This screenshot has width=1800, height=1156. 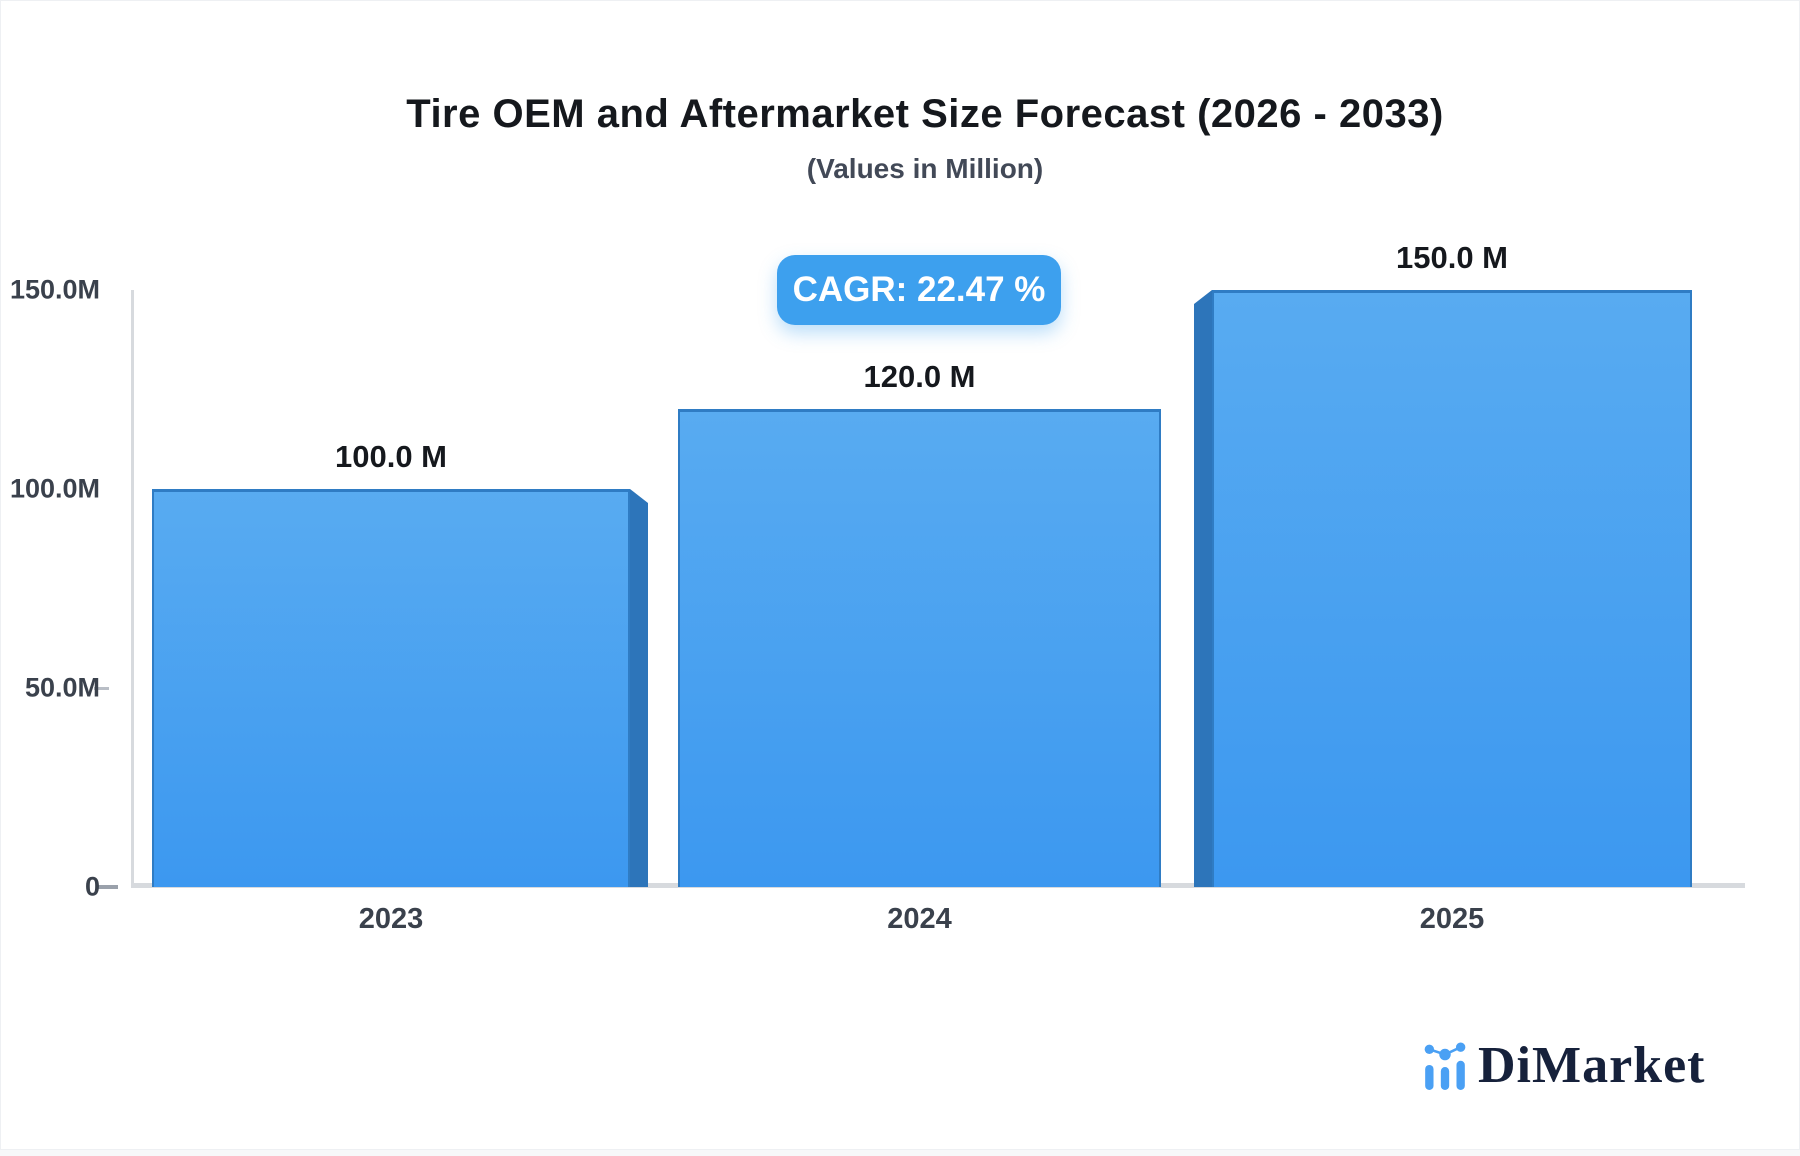 I want to click on bar-2024, so click(x=919, y=648).